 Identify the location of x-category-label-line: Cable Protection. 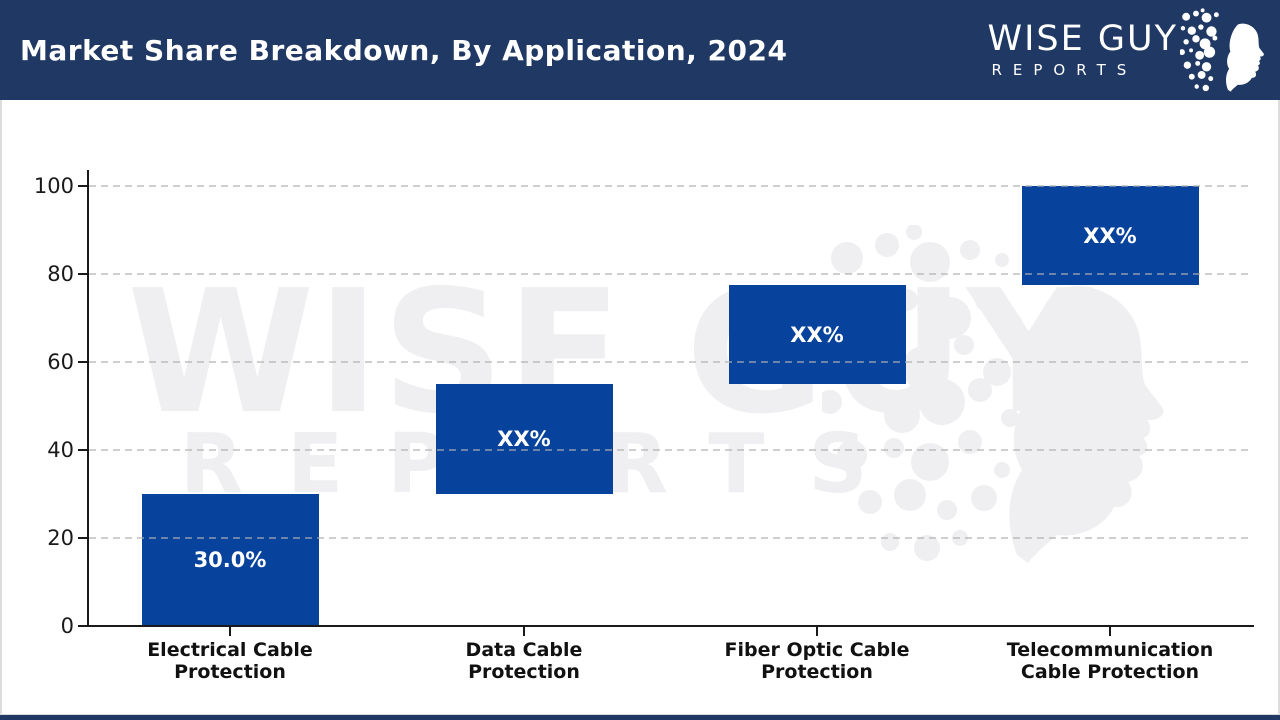
(1110, 671).